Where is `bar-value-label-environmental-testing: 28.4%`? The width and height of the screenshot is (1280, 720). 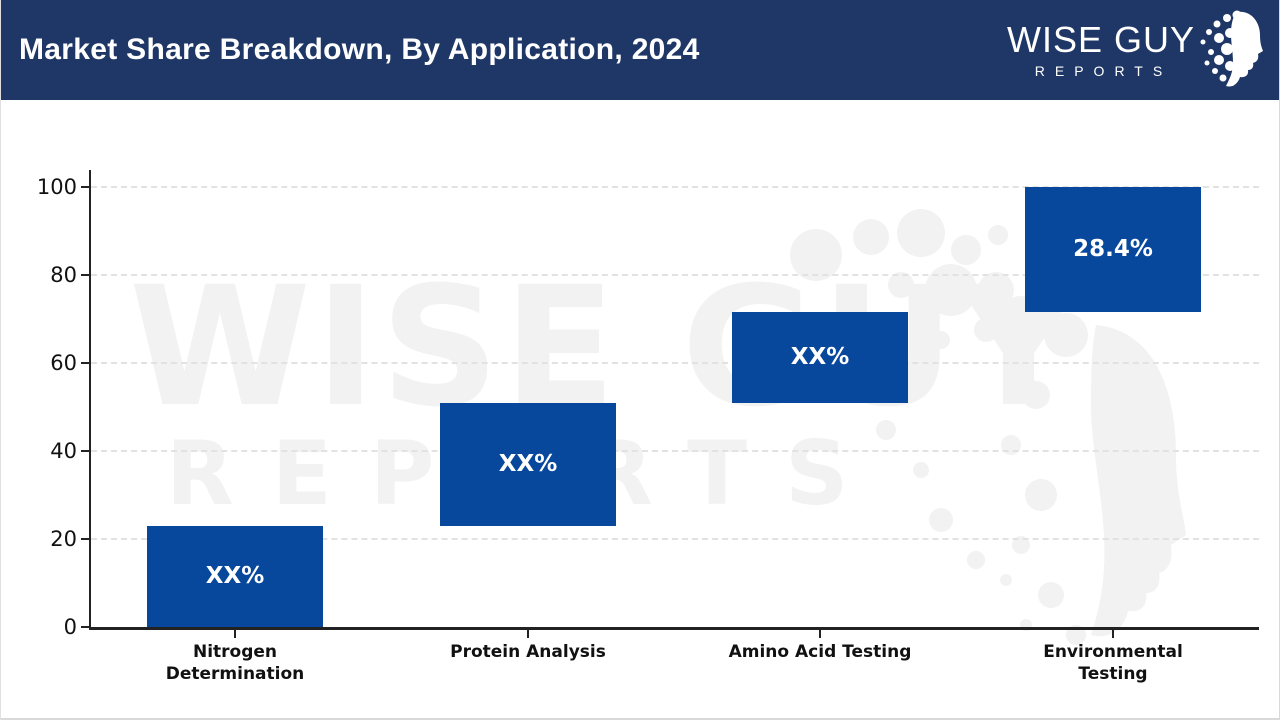
bar-value-label-environmental-testing: 28.4% is located at coordinates (1113, 249).